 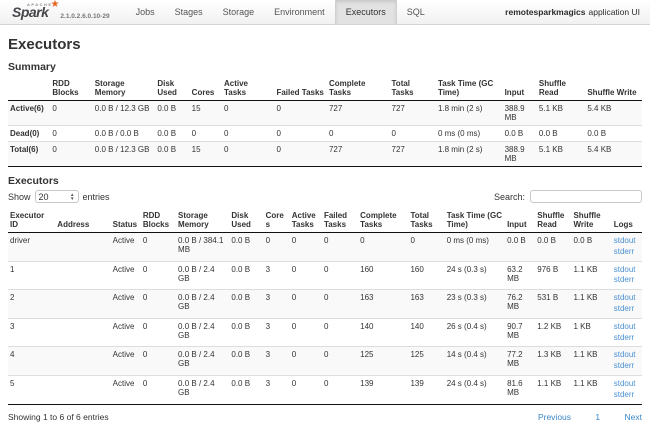 I want to click on navbar-tab-executors: Executors, so click(x=365, y=12).